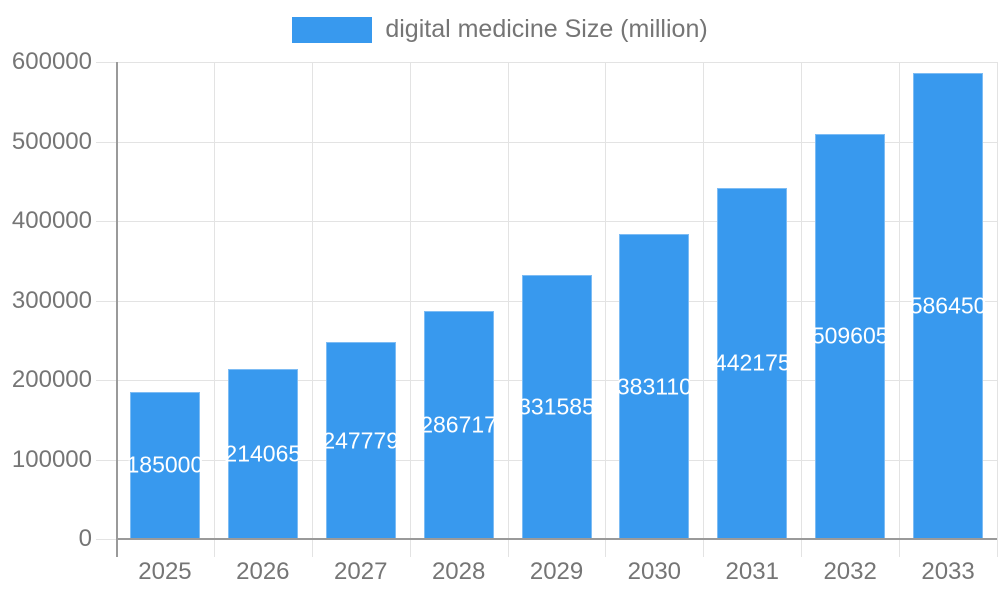  Describe the element at coordinates (752, 571) in the screenshot. I see `x-axis-tick-label: 2031` at that location.